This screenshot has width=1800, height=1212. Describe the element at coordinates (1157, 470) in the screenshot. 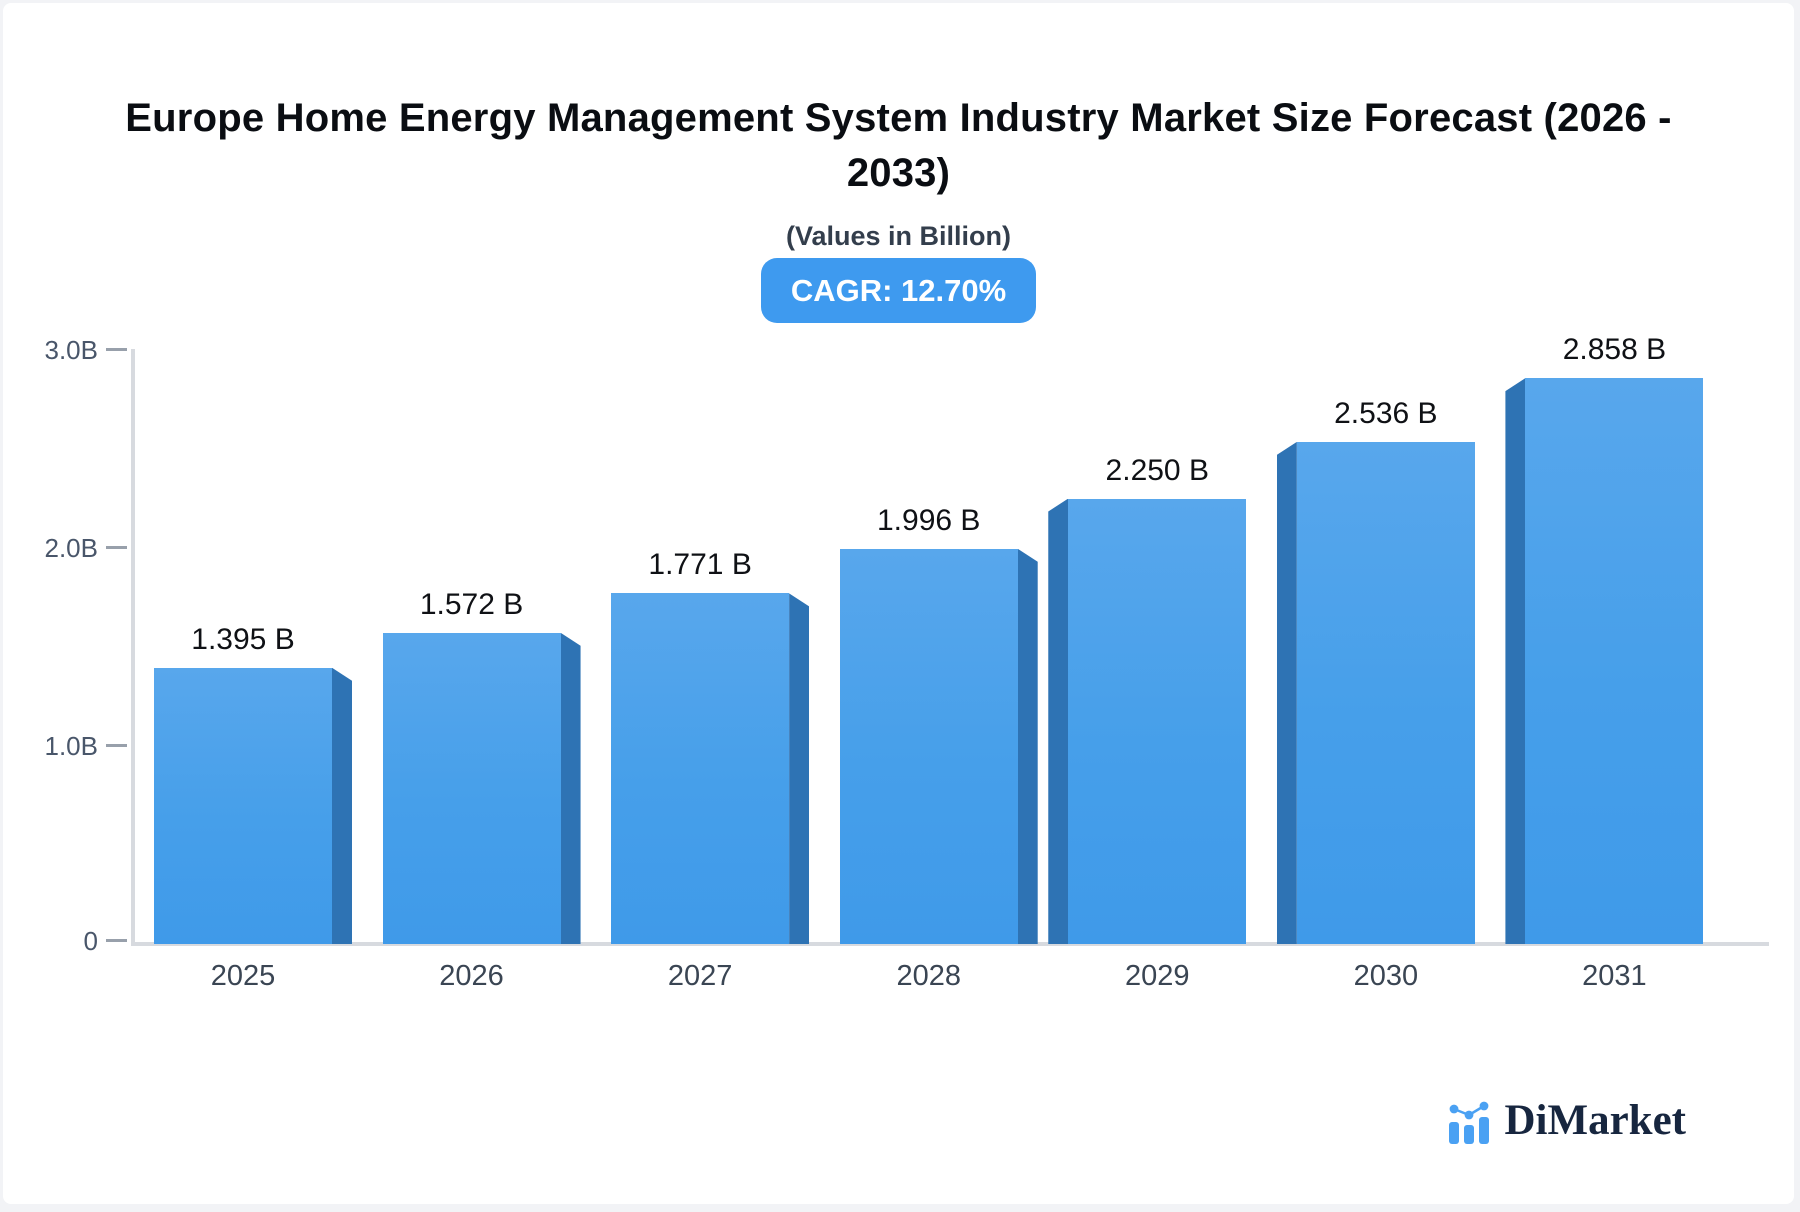

I see `bar-value-label: 2.250 B` at that location.